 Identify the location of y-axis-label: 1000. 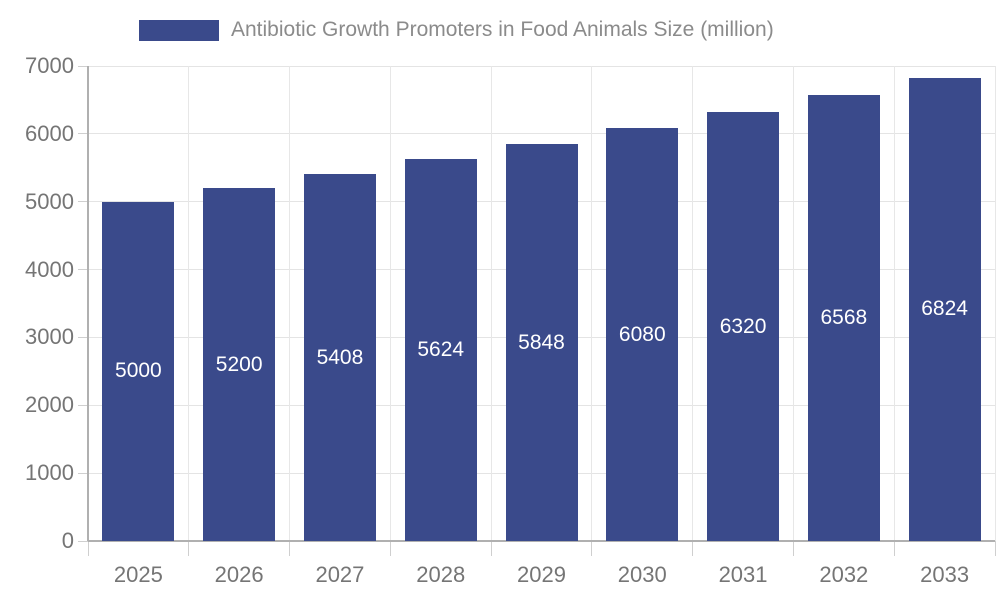
(49, 473).